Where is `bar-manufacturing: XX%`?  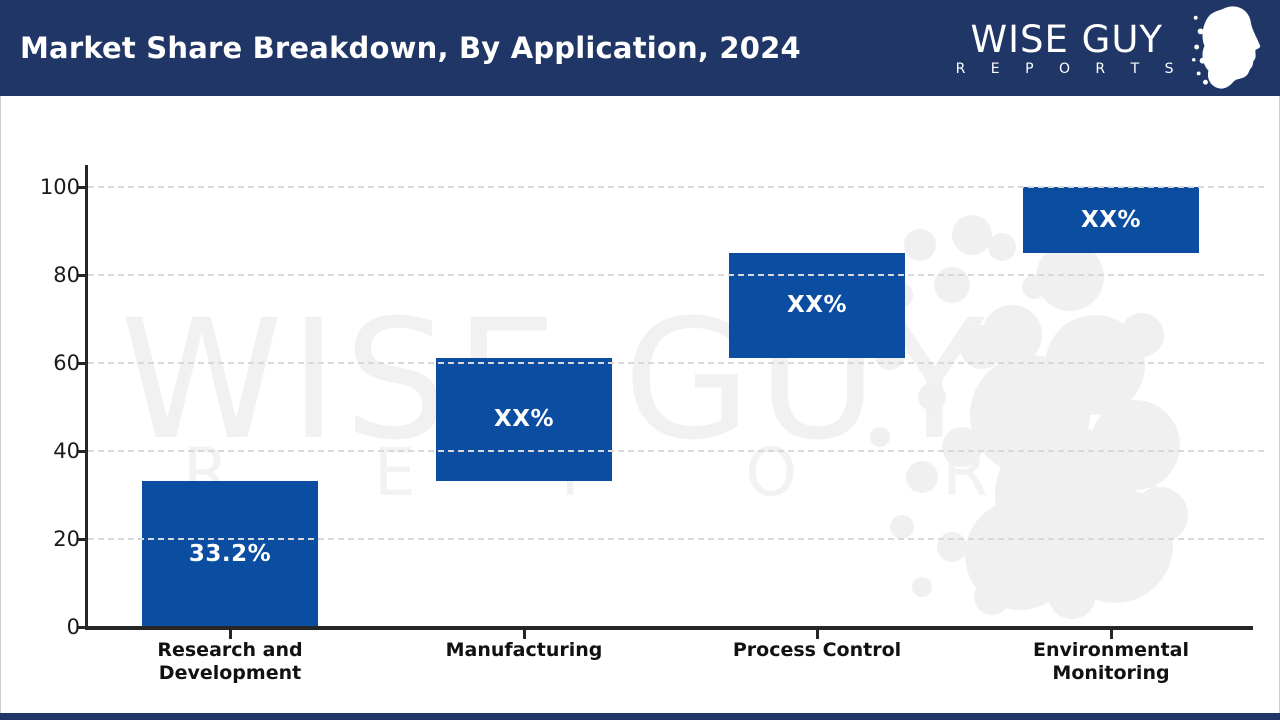
bar-manufacturing: XX% is located at coordinates (524, 419).